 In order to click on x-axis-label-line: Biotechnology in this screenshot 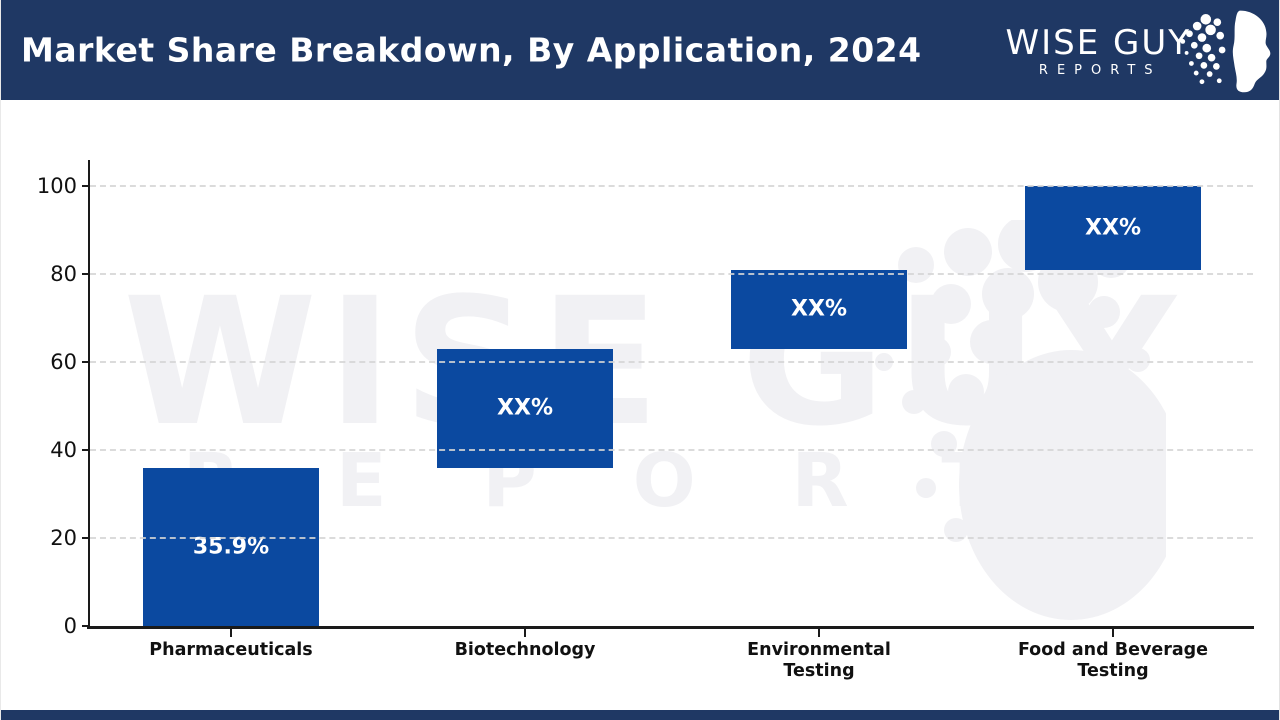, I will do `click(525, 650)`.